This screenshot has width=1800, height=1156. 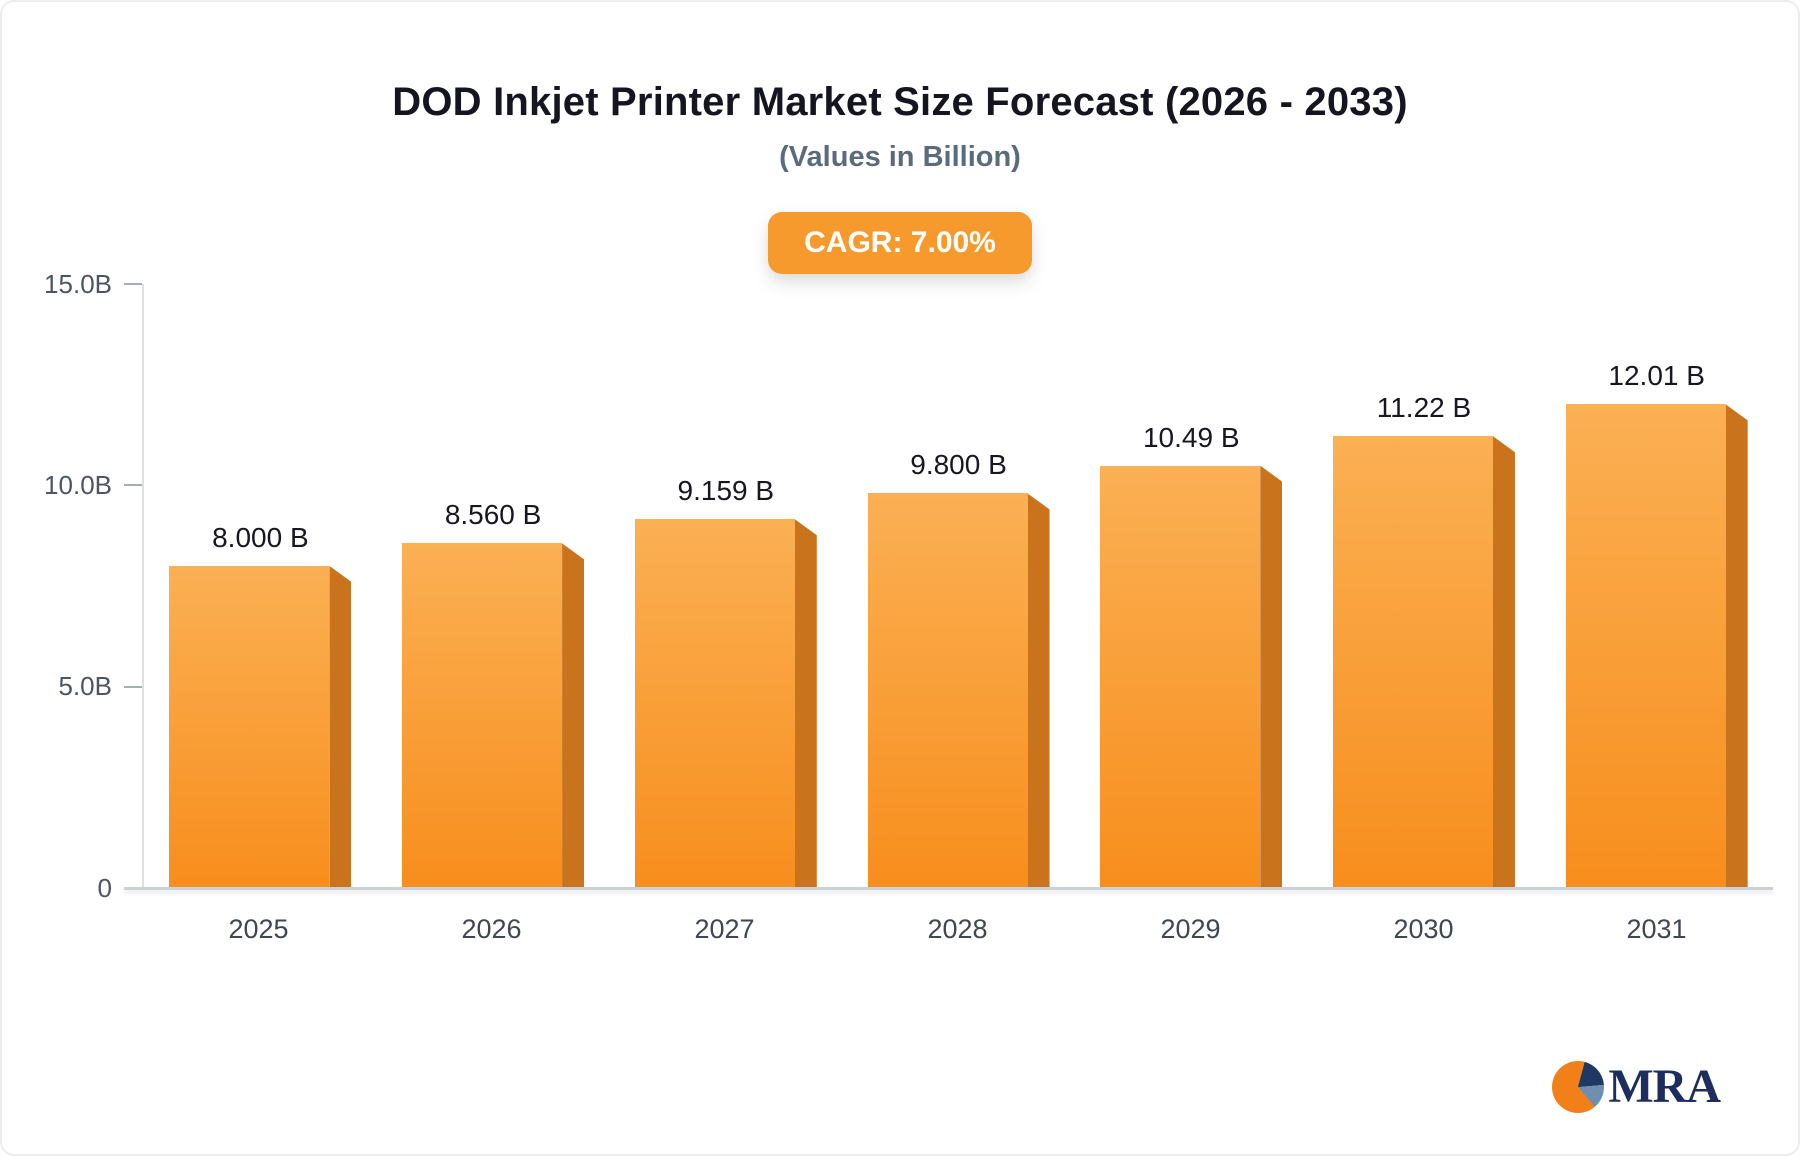 I want to click on bar-slot: 9.800 B, so click(x=958, y=668).